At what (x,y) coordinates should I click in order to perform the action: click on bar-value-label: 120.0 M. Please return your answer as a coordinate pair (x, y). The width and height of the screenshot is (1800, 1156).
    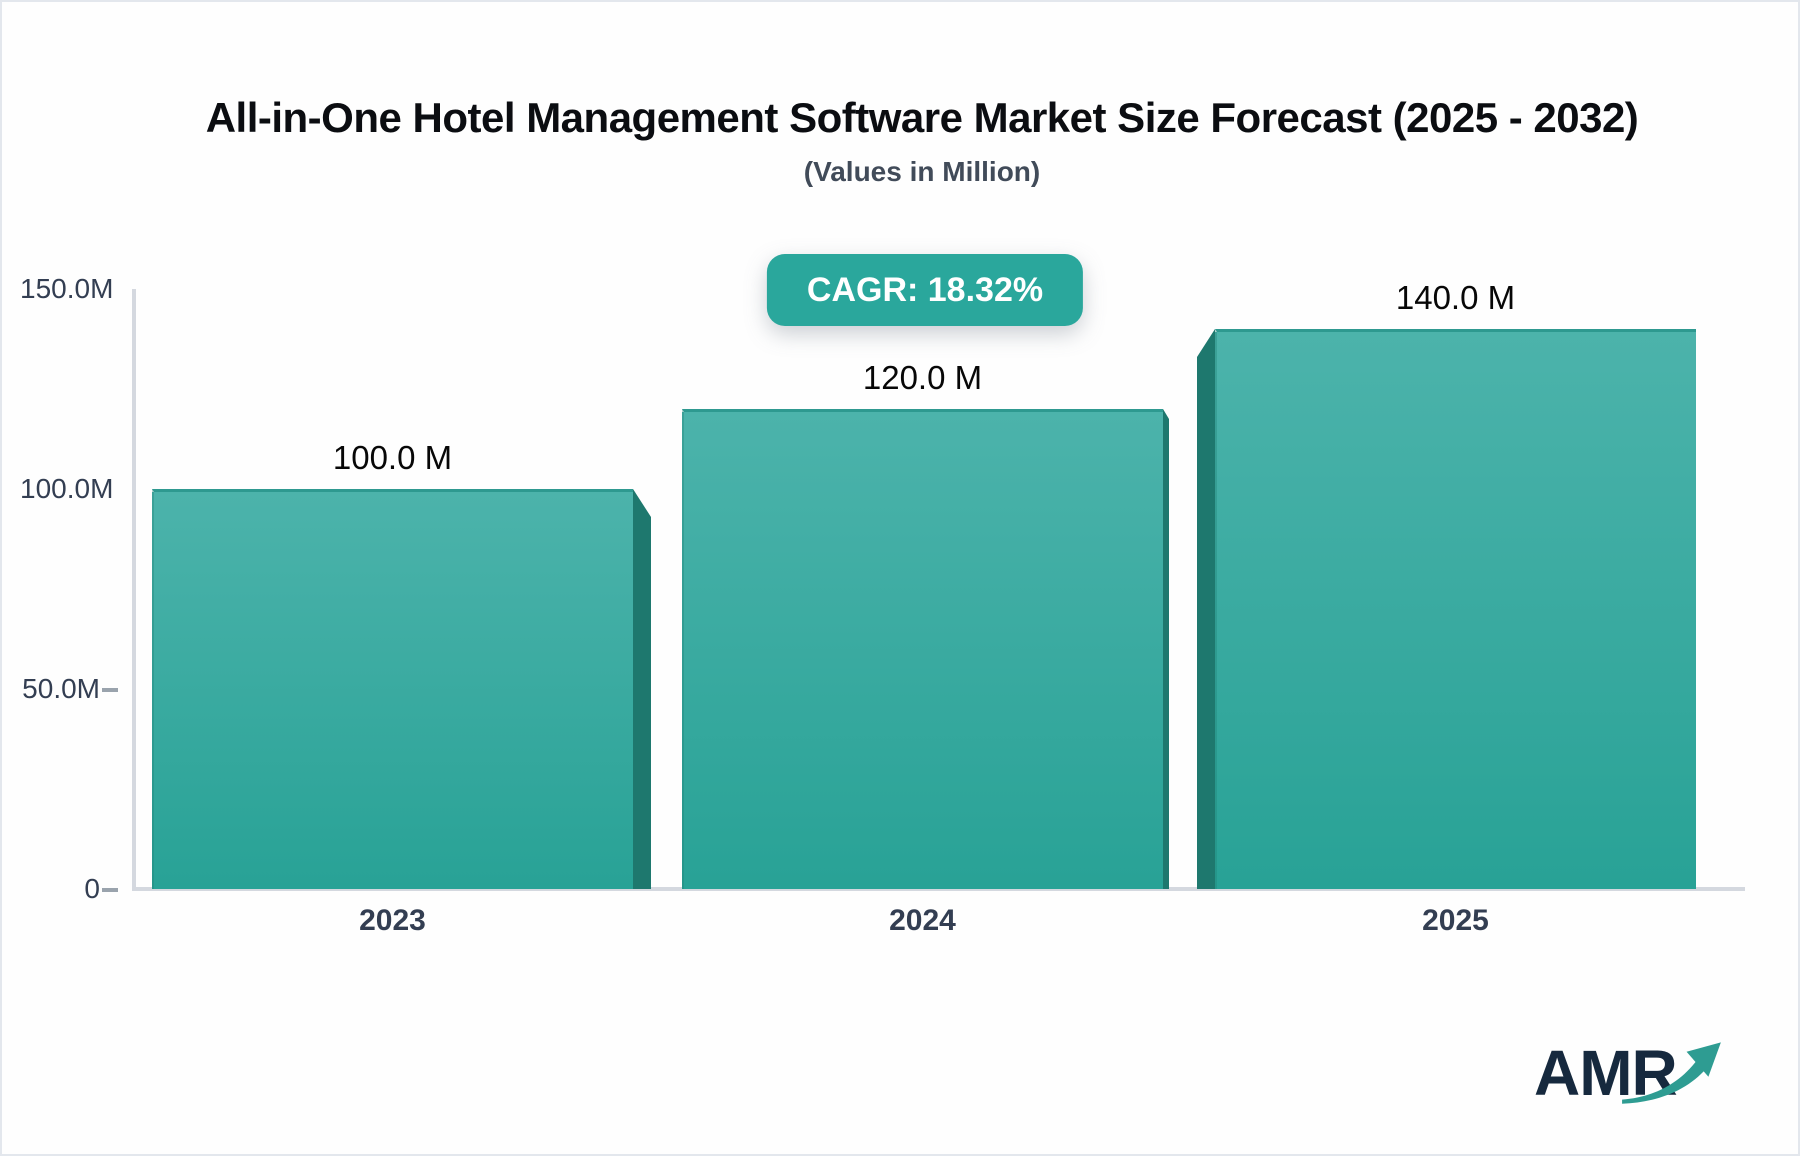
    Looking at the image, I should click on (922, 377).